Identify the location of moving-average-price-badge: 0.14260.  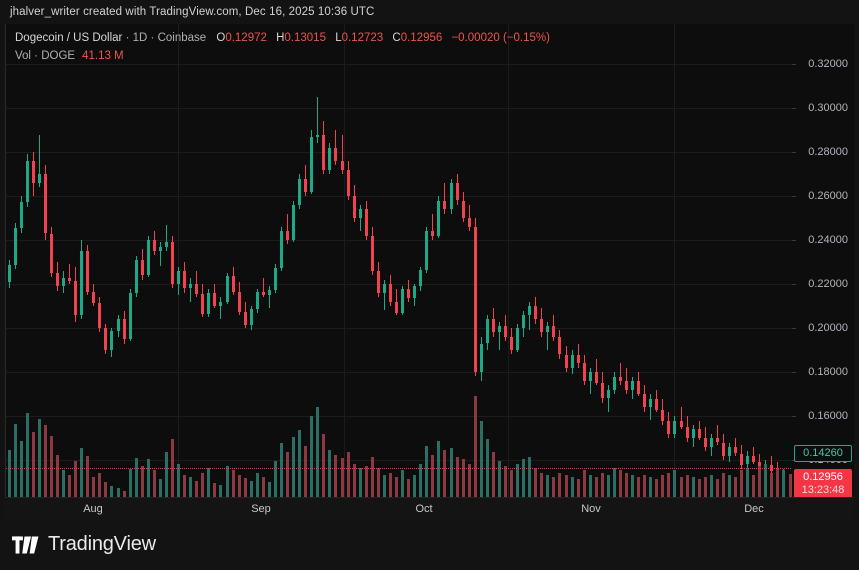
(823, 454).